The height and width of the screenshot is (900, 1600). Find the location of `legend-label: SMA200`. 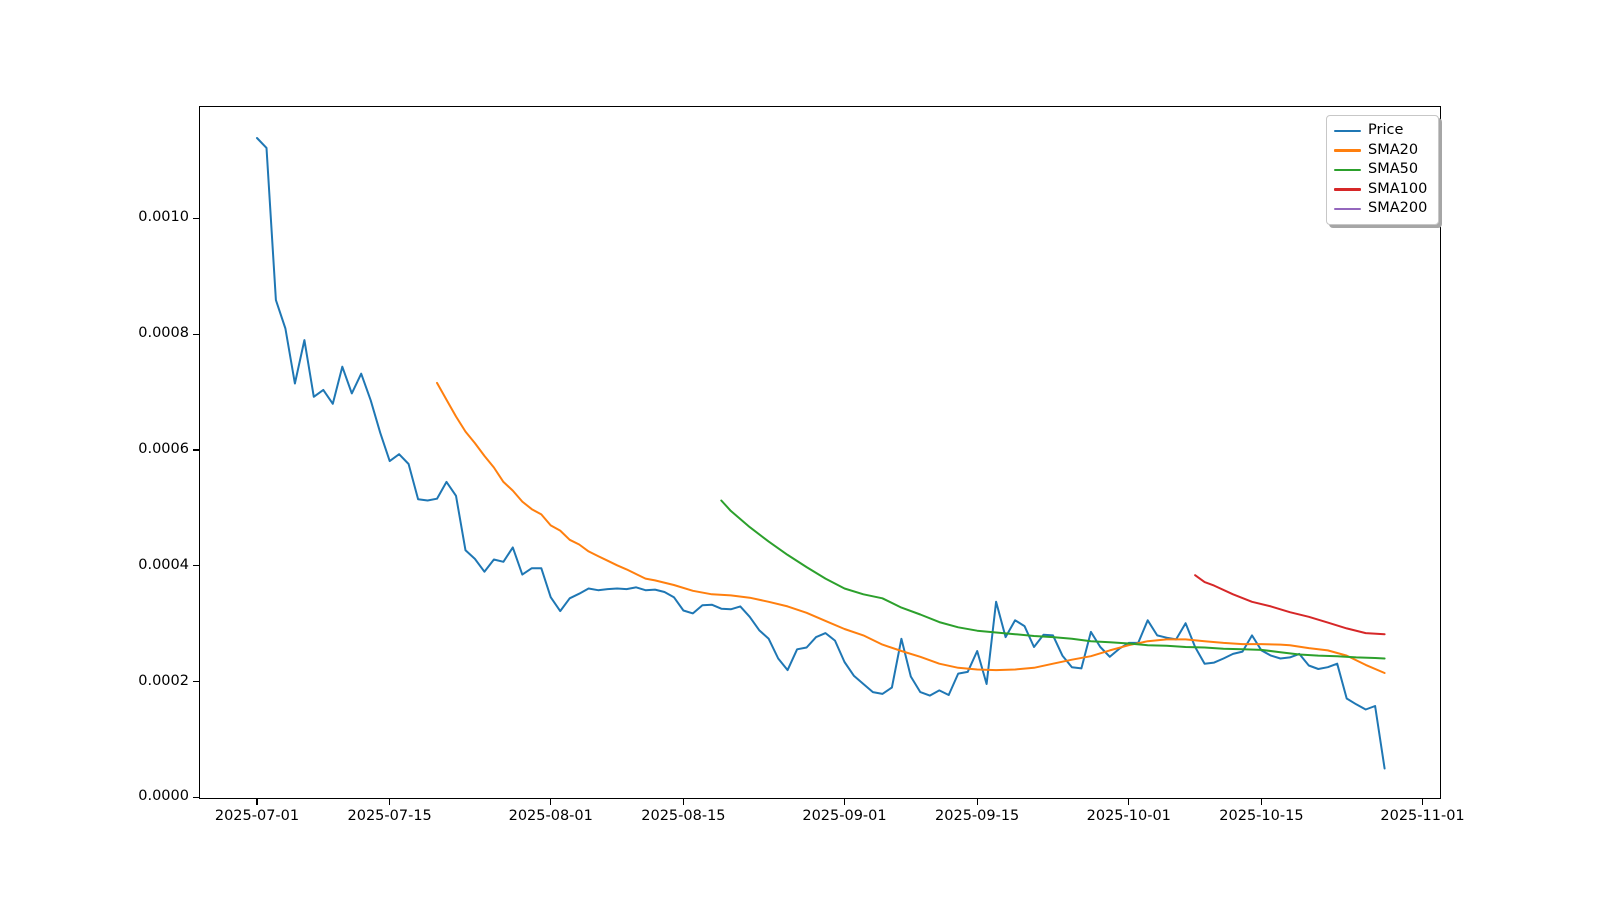

legend-label: SMA200 is located at coordinates (1398, 208).